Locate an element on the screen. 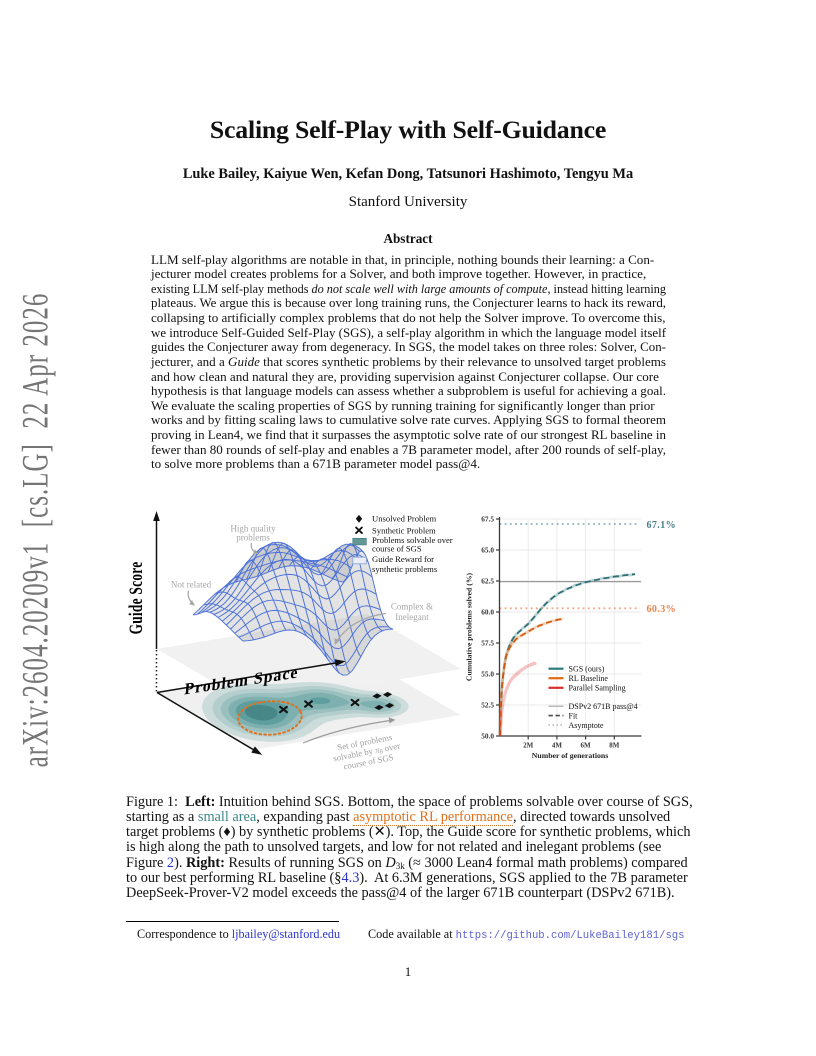 Image resolution: width=816 pixels, height=1056 pixels. svg-text: Asymptote is located at coordinates (587, 725).